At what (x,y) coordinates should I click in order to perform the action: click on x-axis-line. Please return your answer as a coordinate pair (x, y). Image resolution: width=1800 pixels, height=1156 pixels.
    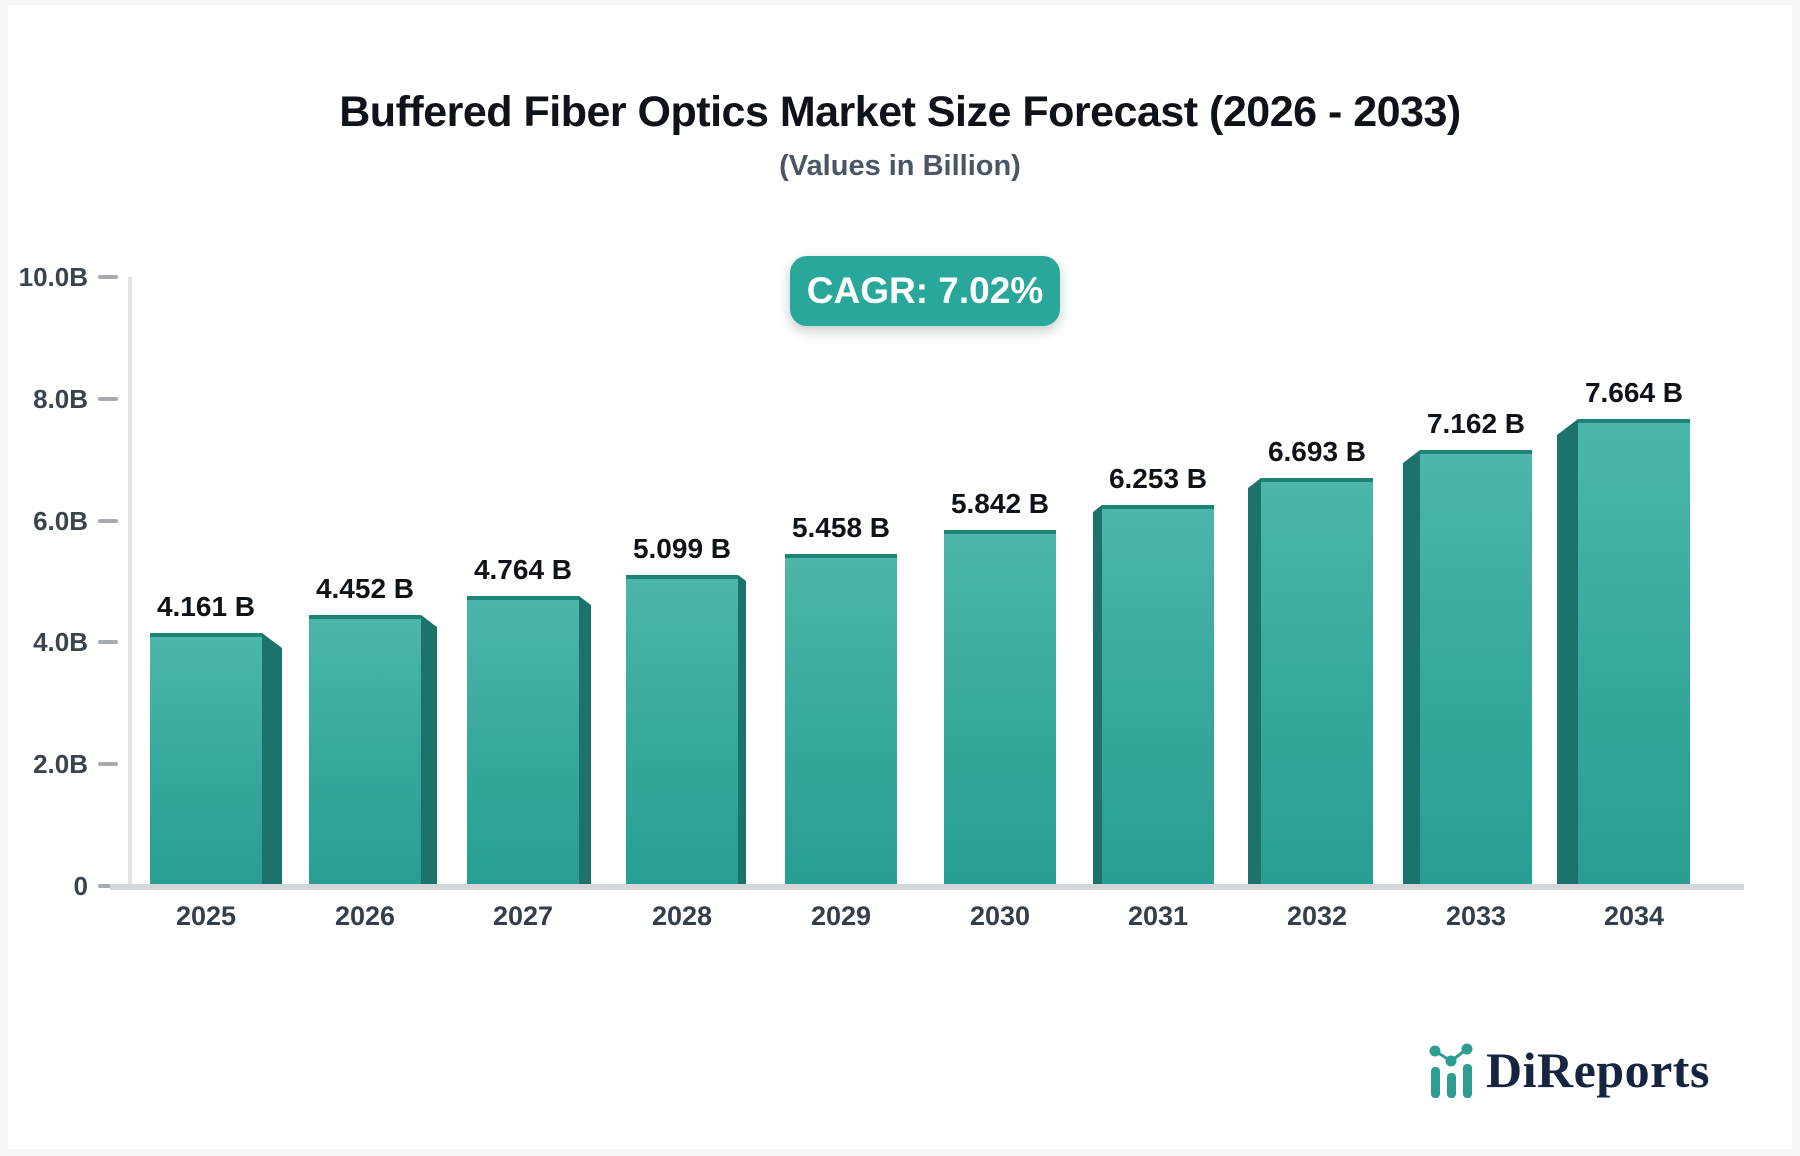
    Looking at the image, I should click on (927, 887).